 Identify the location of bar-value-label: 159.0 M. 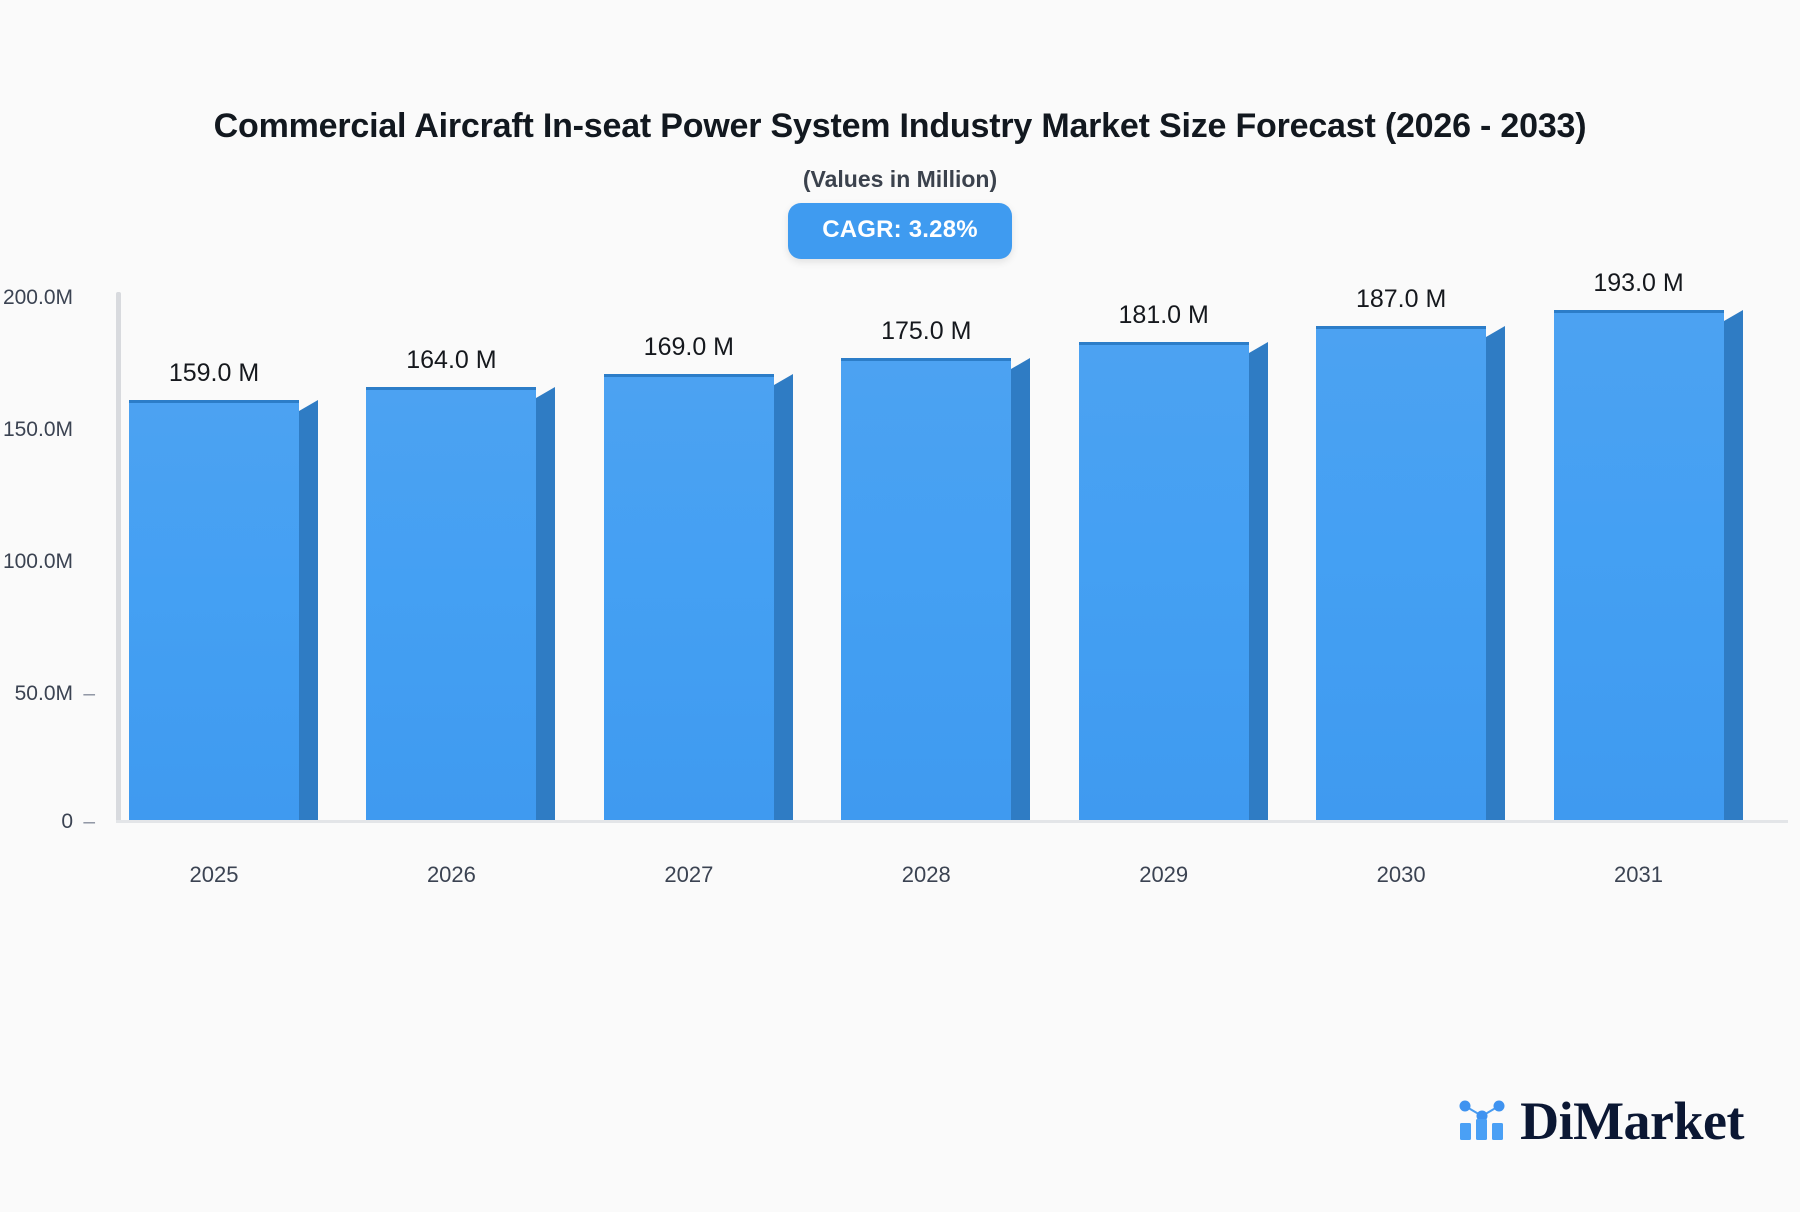
(214, 373).